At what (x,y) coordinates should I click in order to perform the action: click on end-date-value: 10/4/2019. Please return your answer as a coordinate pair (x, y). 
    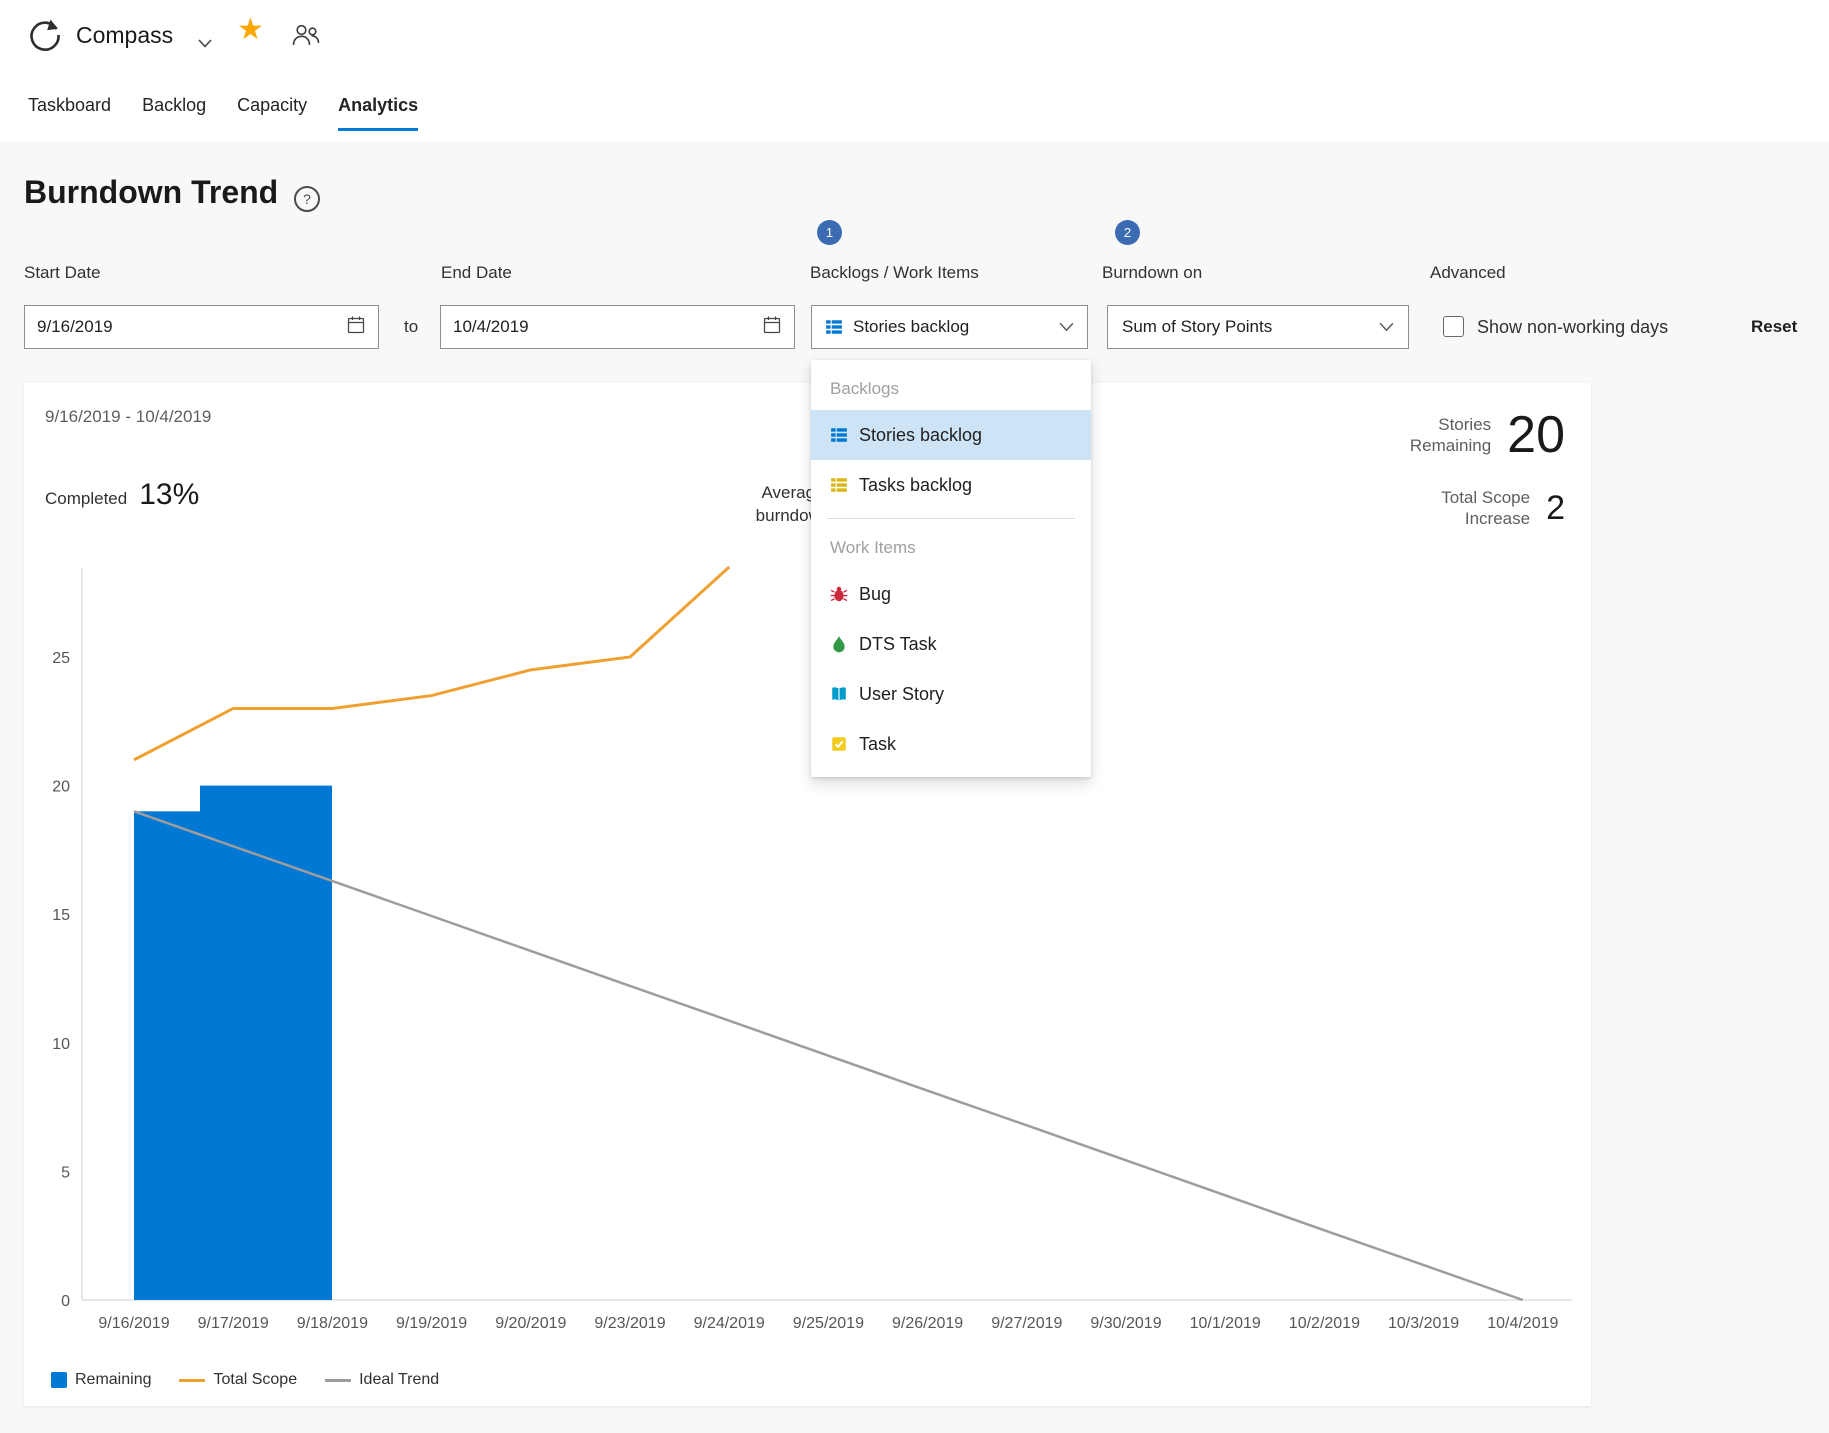
    Looking at the image, I should click on (491, 326).